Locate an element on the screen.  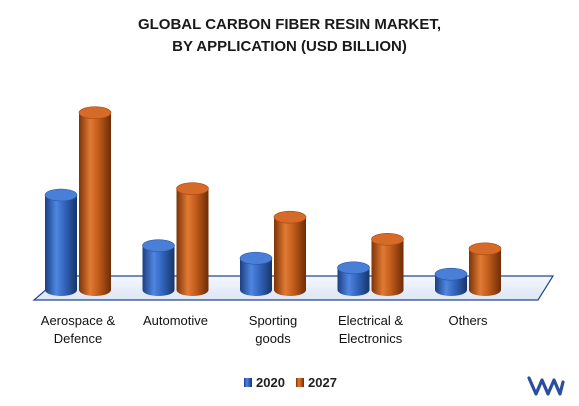
category-label-2: Sporting is located at coordinates (273, 320).